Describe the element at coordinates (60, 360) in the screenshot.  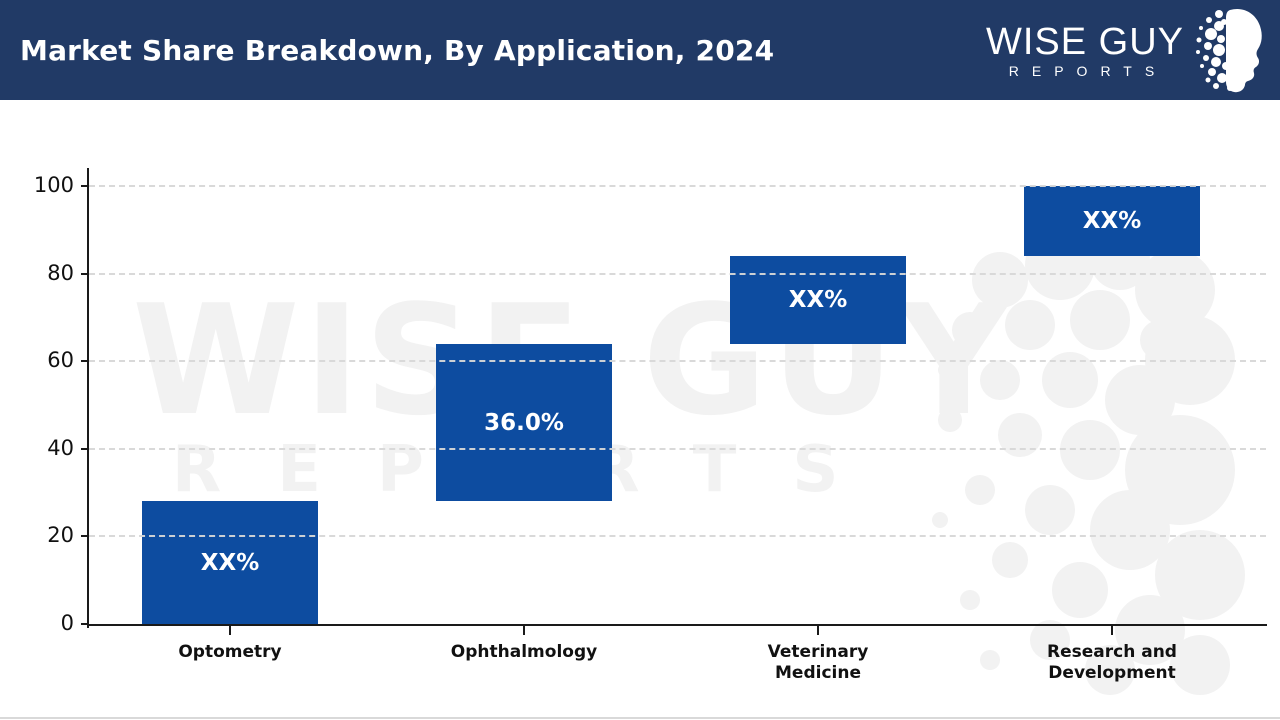
I see `y-tick-label-60: 60` at that location.